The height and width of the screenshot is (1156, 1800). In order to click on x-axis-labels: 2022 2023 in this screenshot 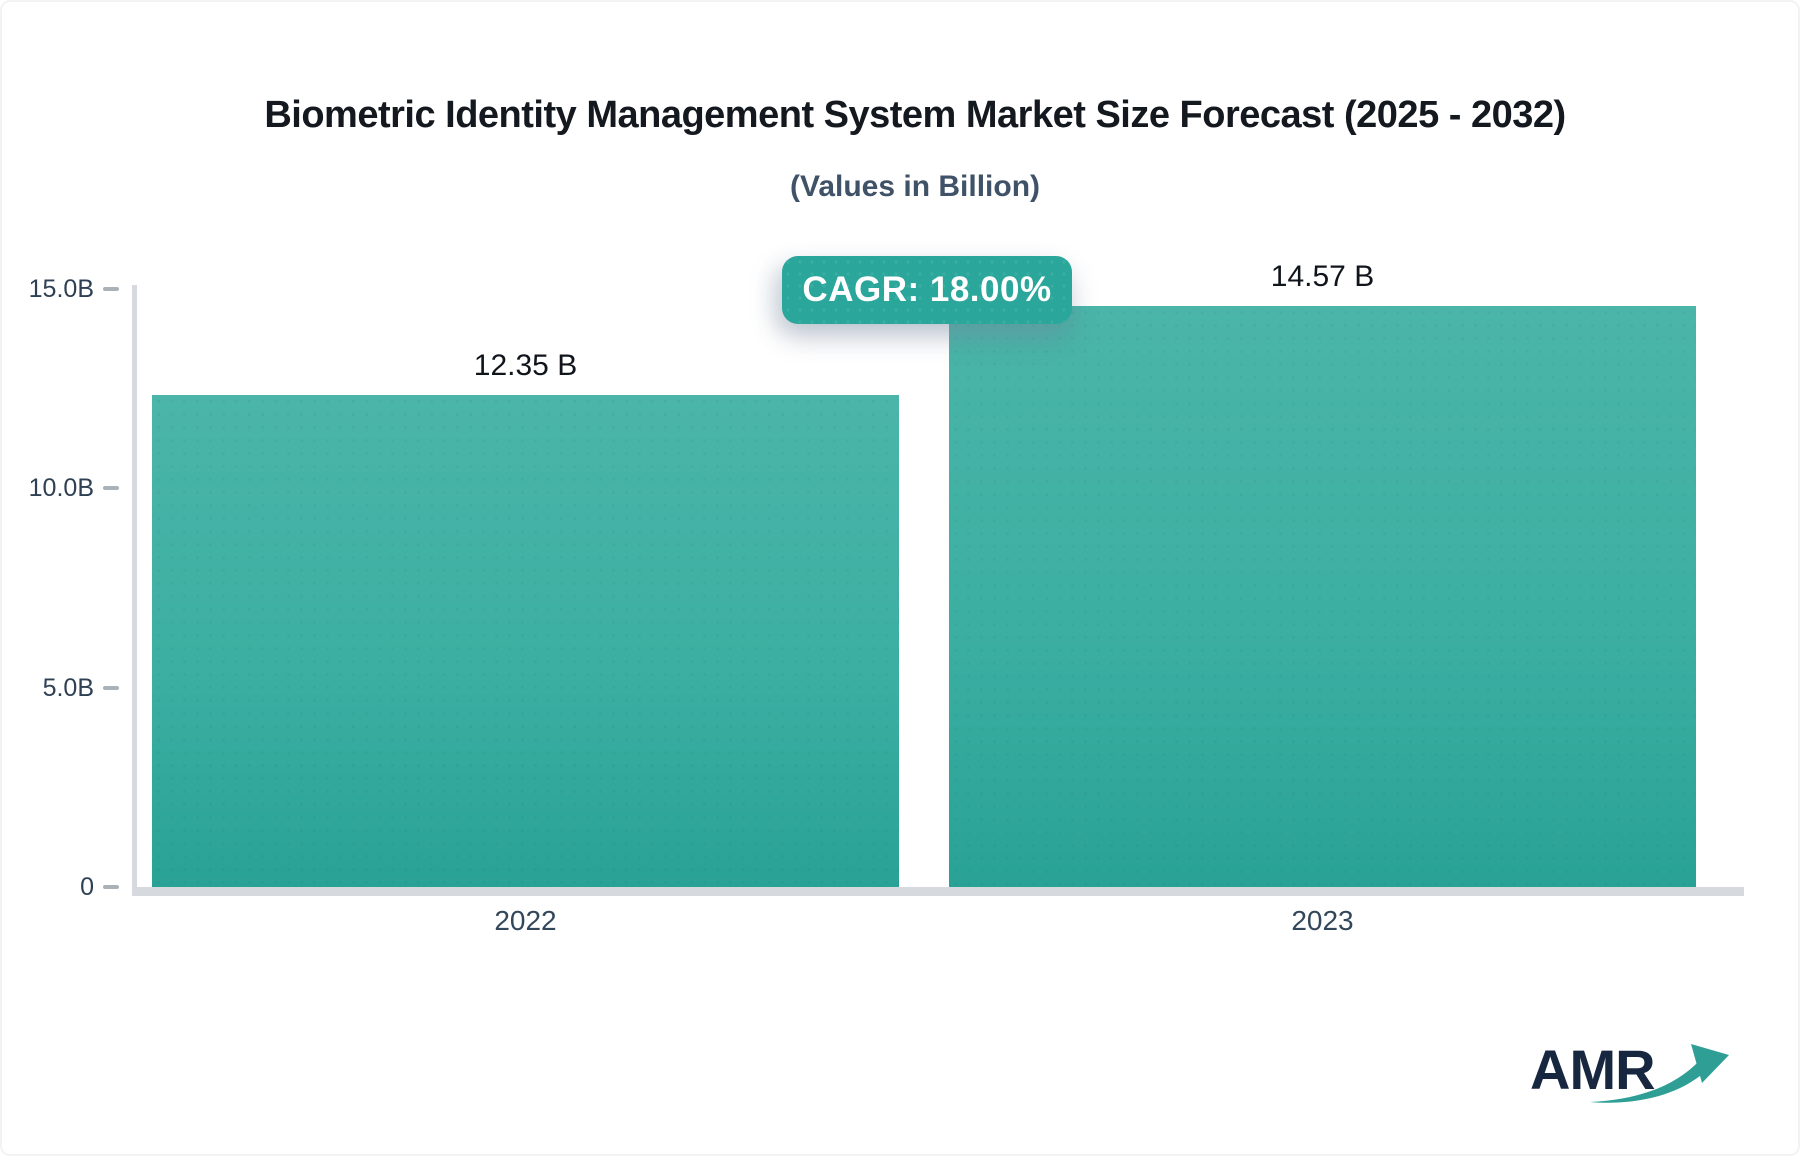, I will do `click(938, 921)`.